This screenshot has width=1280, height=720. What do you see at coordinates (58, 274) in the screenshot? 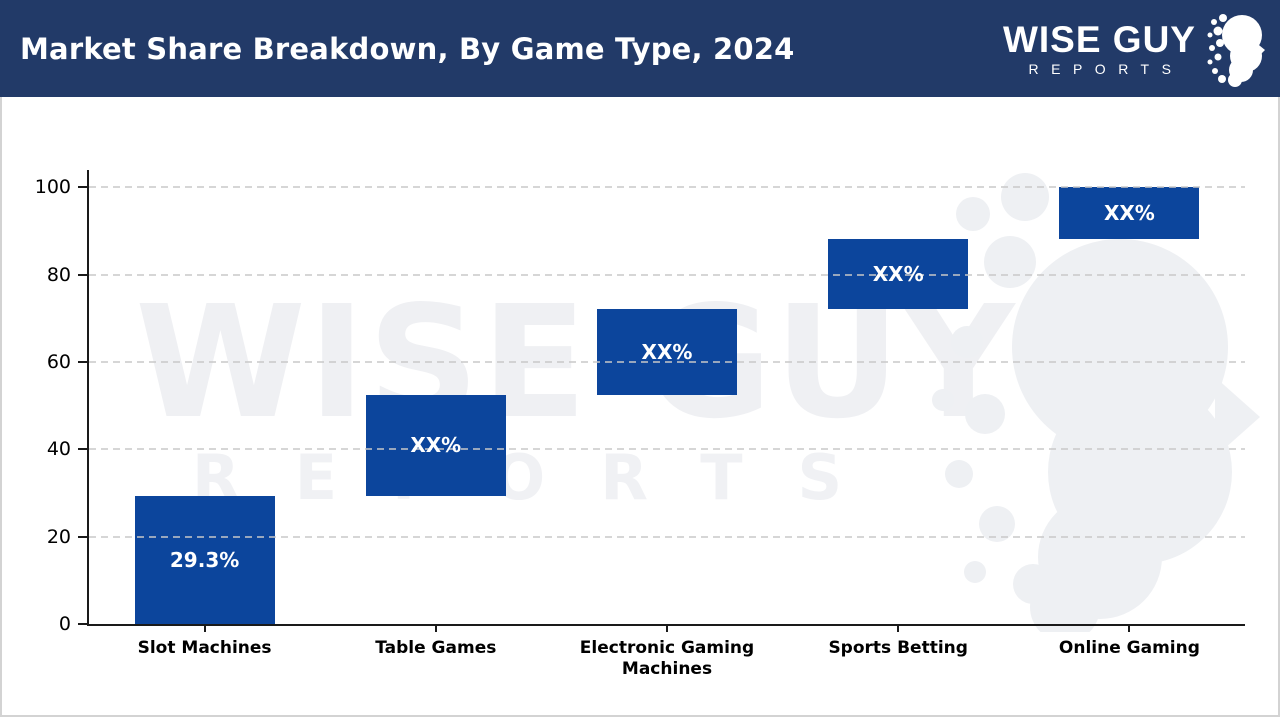
I see `y-axis-tick-label: 80` at bounding box center [58, 274].